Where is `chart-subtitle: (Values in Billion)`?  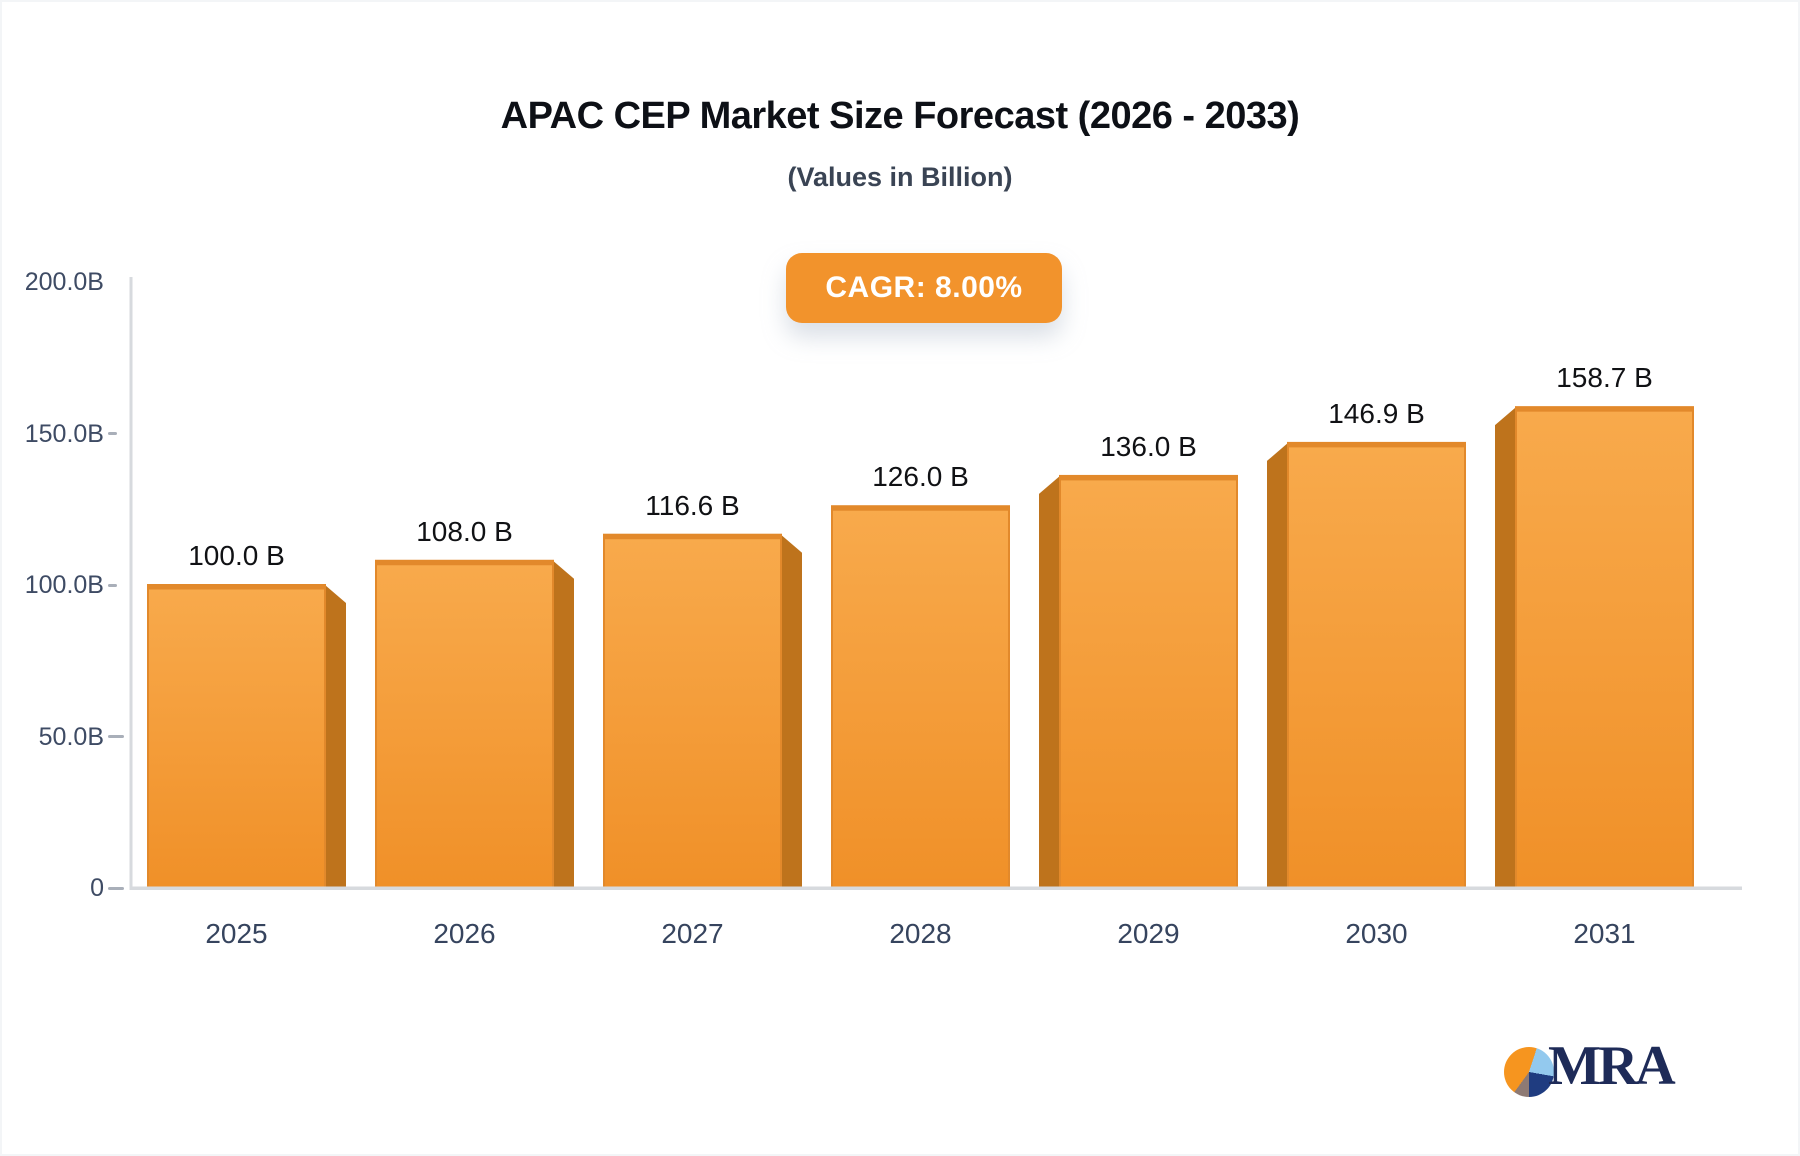 chart-subtitle: (Values in Billion) is located at coordinates (900, 177).